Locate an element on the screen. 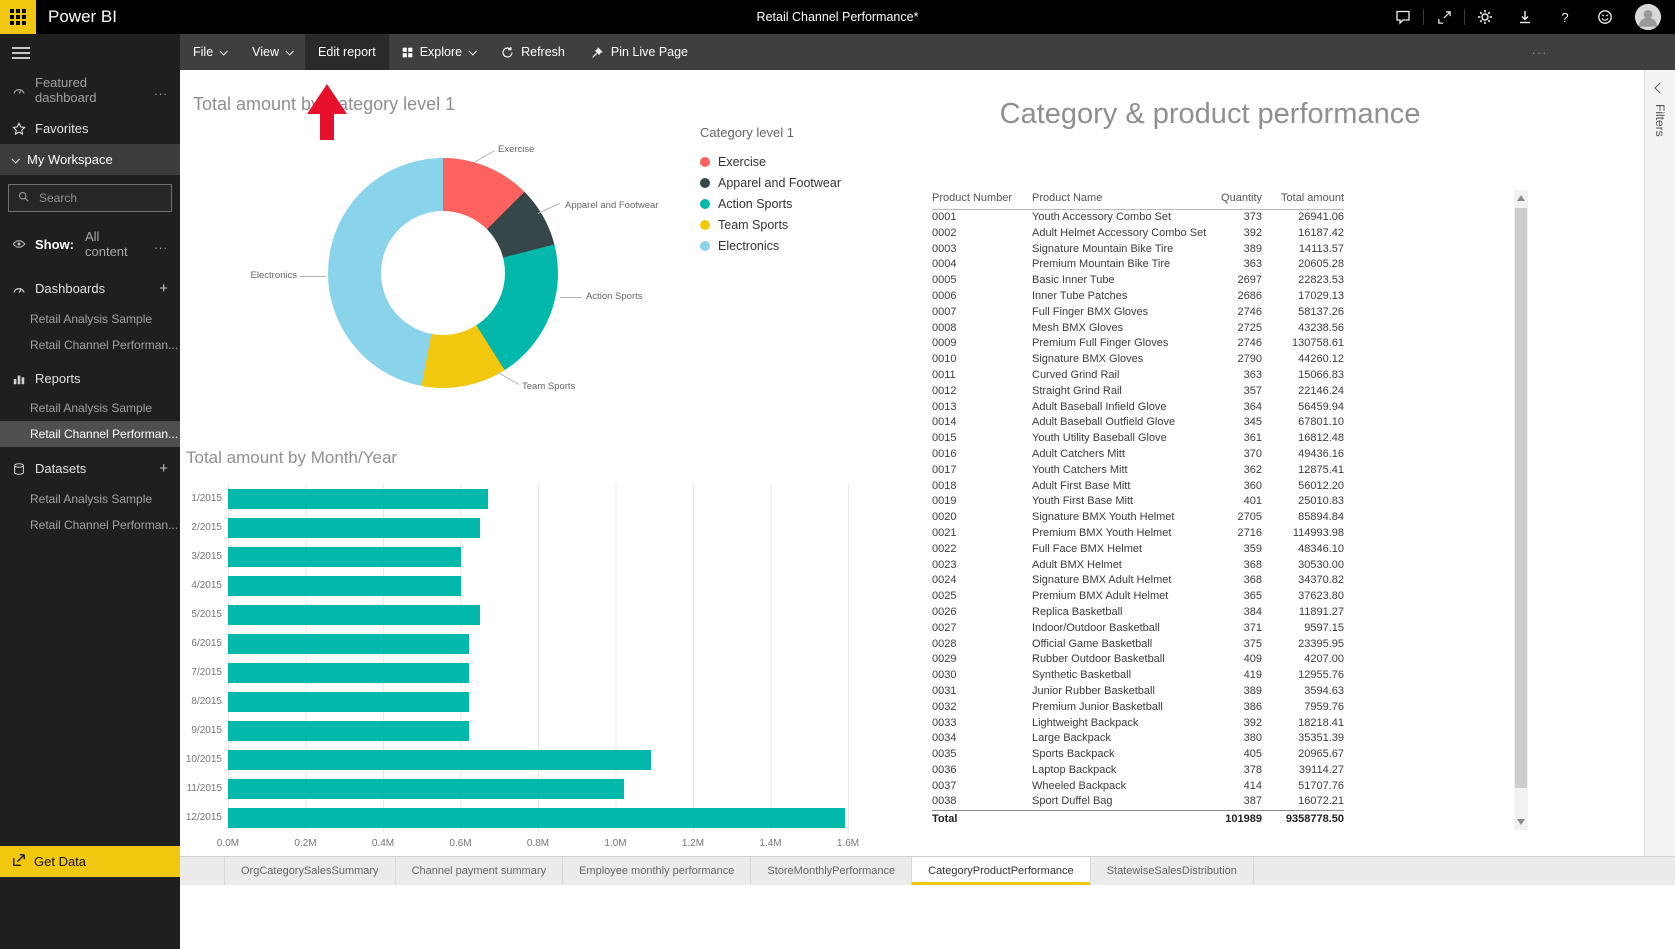  table-row: 0006 Inner Tube Patches 2686 17029.13 is located at coordinates (1138, 295).